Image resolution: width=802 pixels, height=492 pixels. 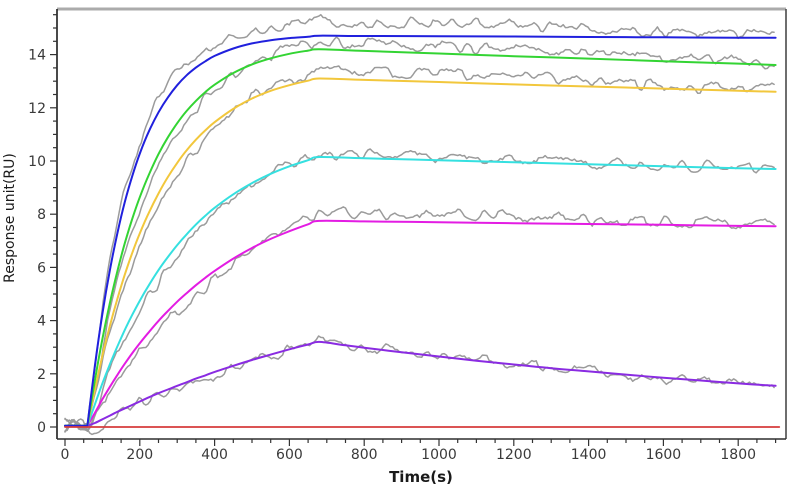 I want to click on y-tick-label: 4, so click(x=41, y=322).